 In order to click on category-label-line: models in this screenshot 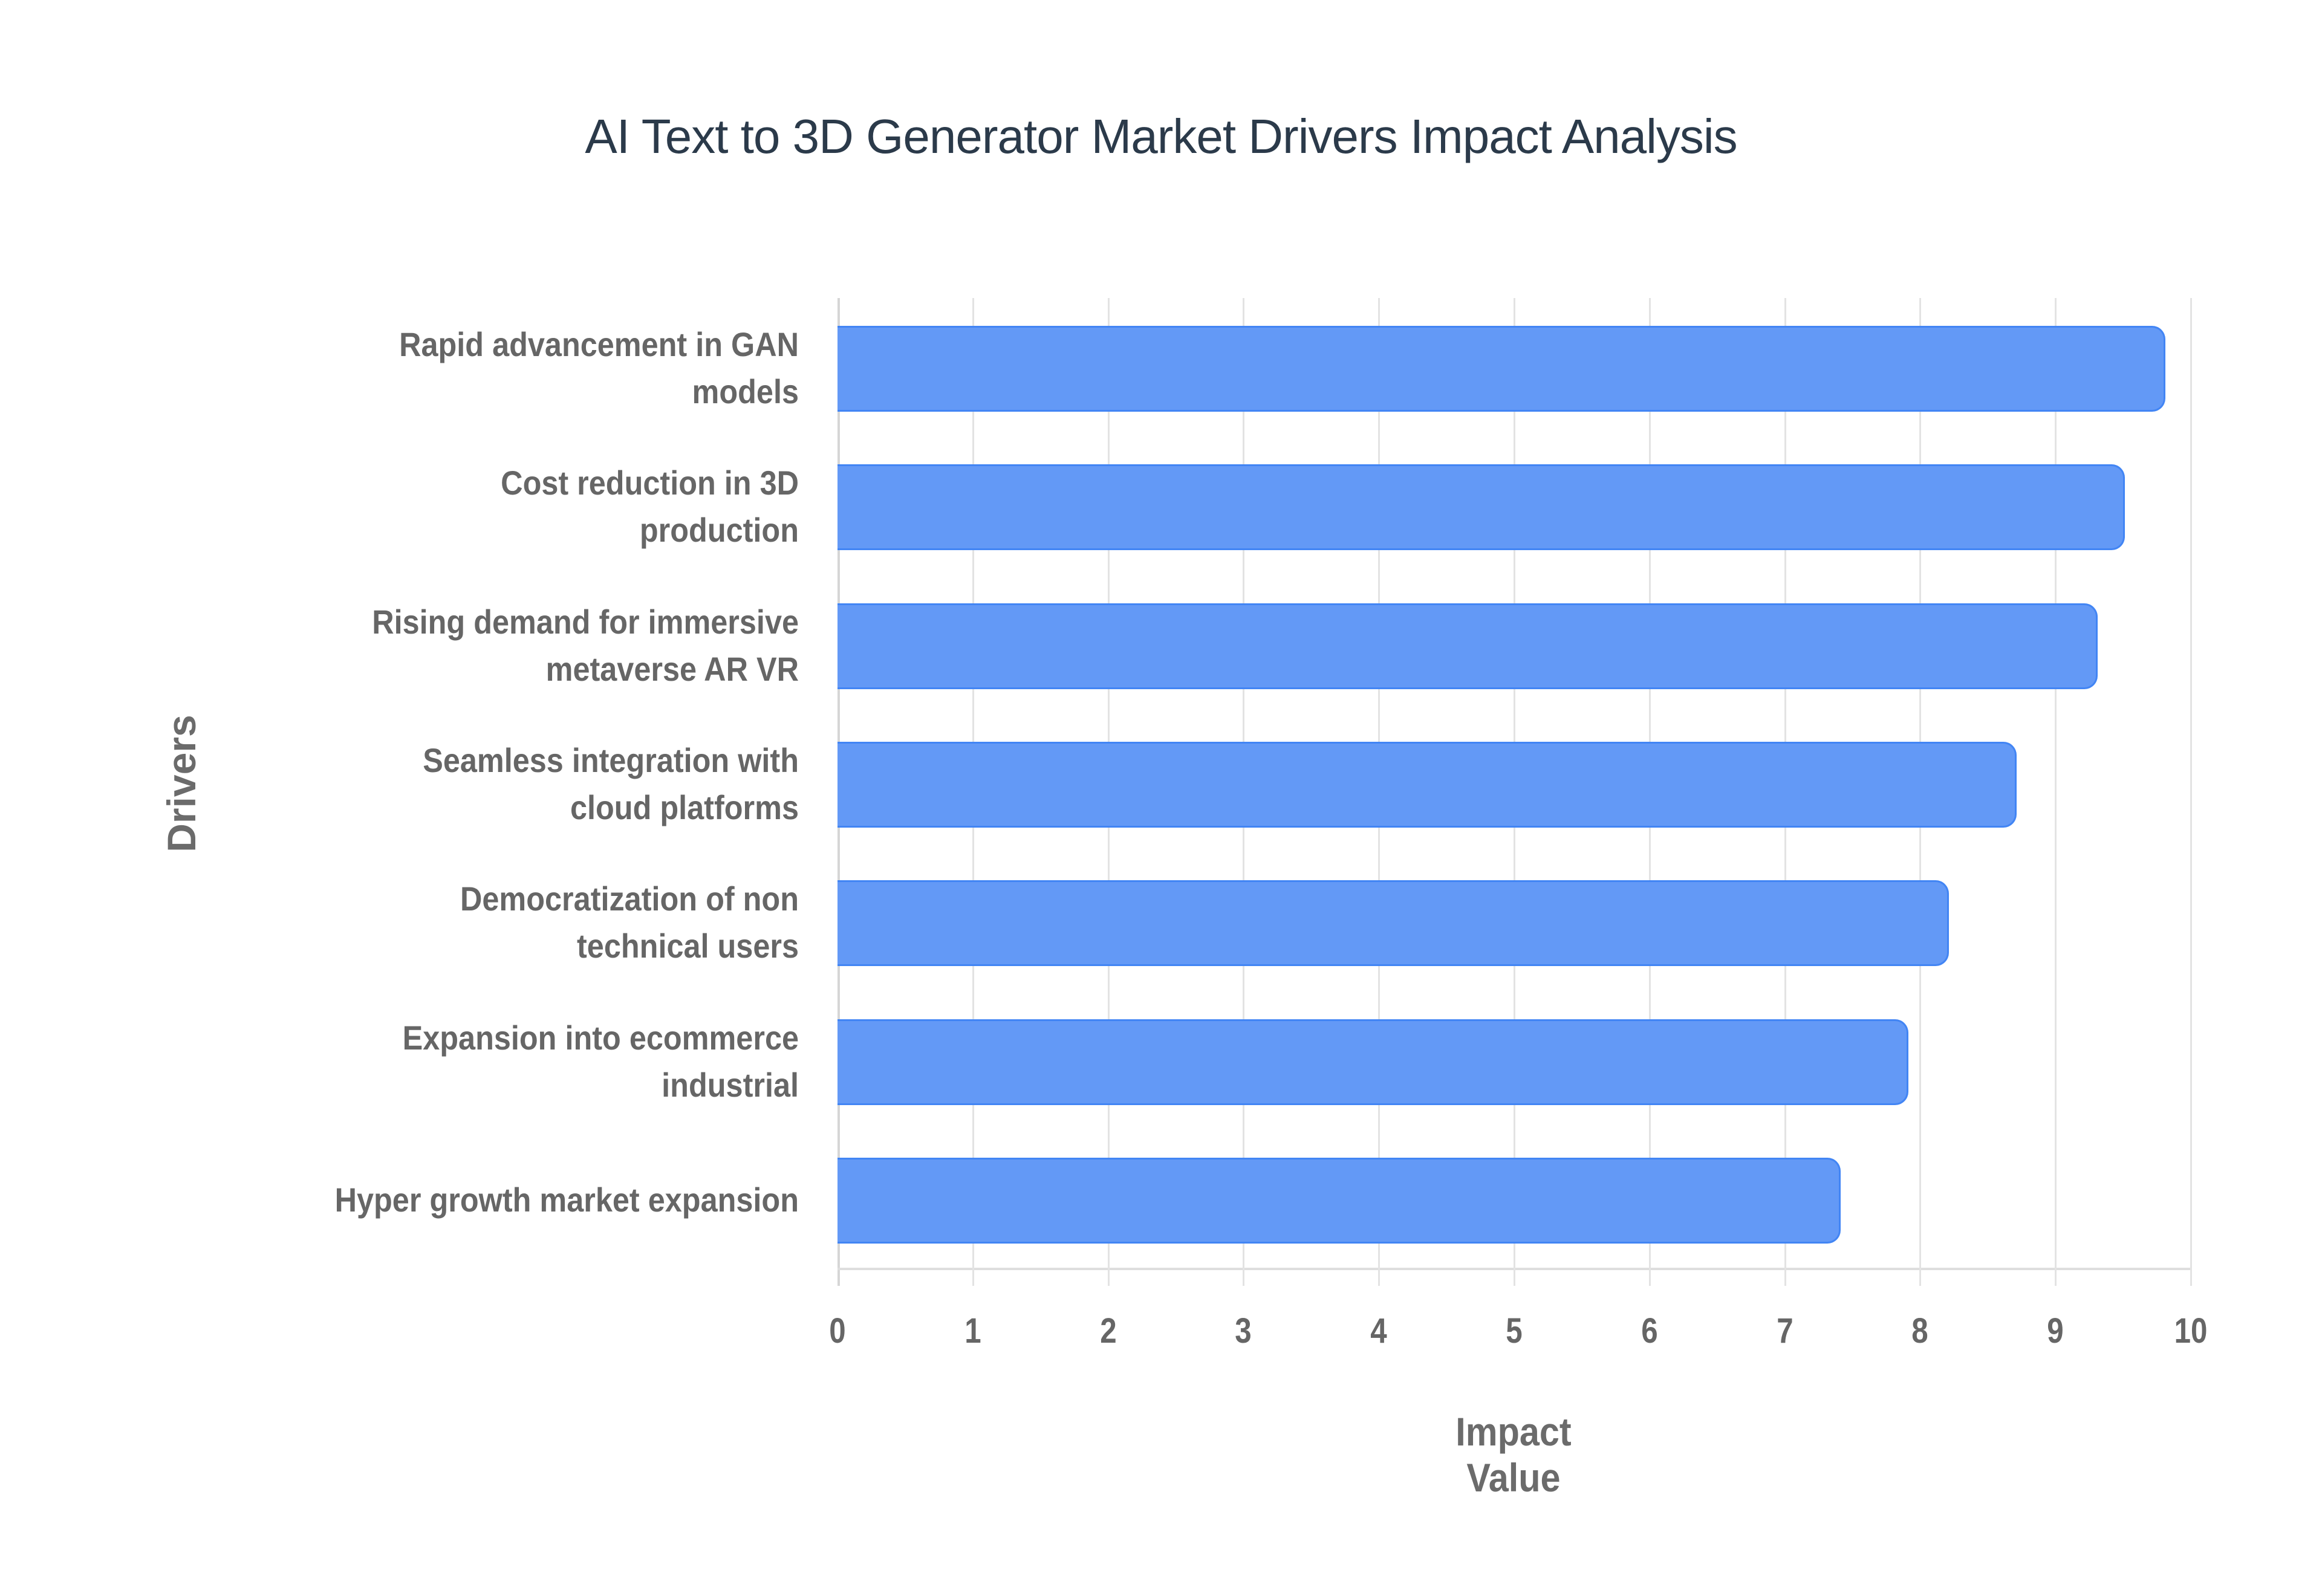, I will do `click(746, 391)`.